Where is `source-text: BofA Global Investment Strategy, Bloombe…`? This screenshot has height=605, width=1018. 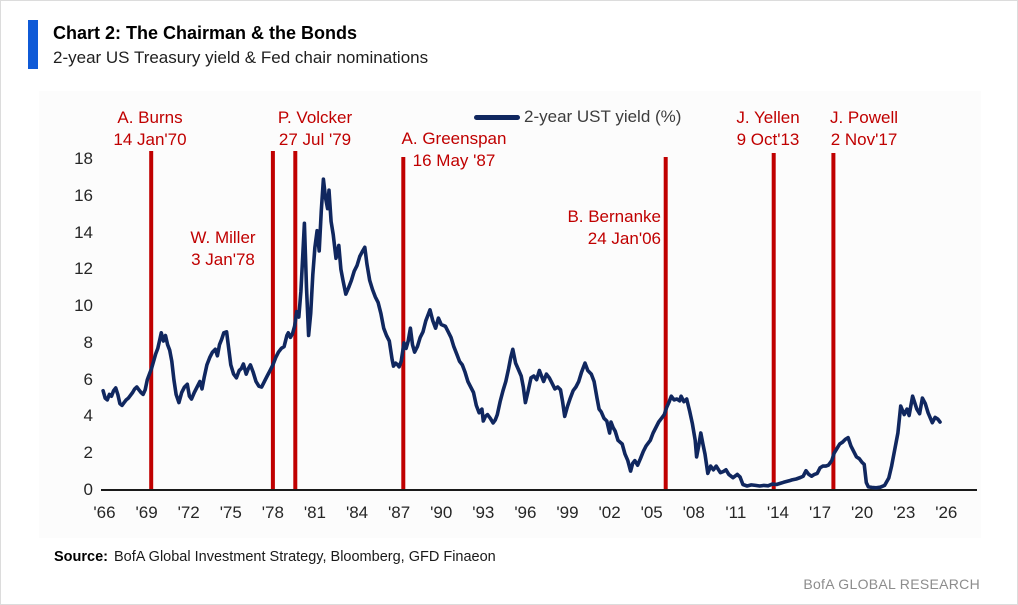 source-text: BofA Global Investment Strategy, Bloombe… is located at coordinates (305, 557).